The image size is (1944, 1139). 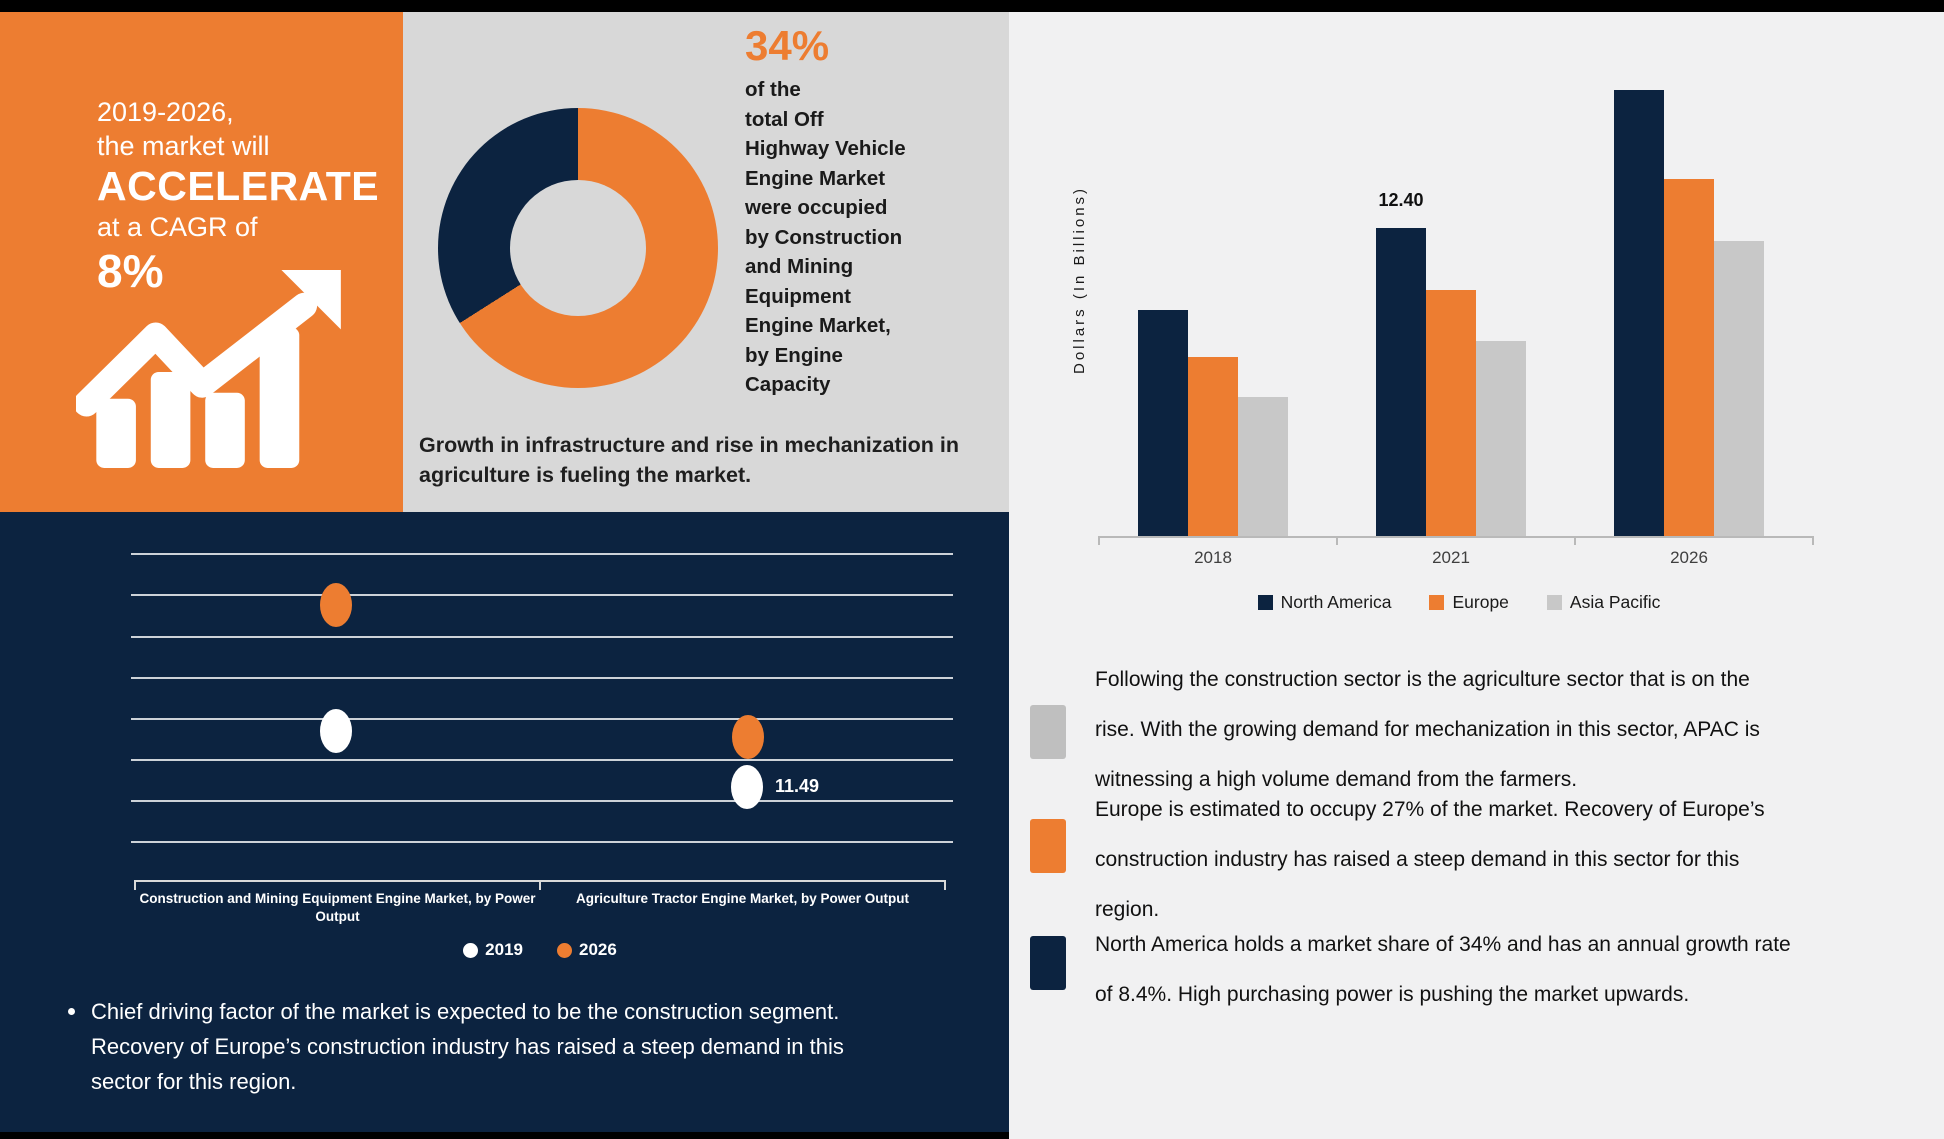 I want to click on bar-legend-item: Europe, so click(x=1469, y=602).